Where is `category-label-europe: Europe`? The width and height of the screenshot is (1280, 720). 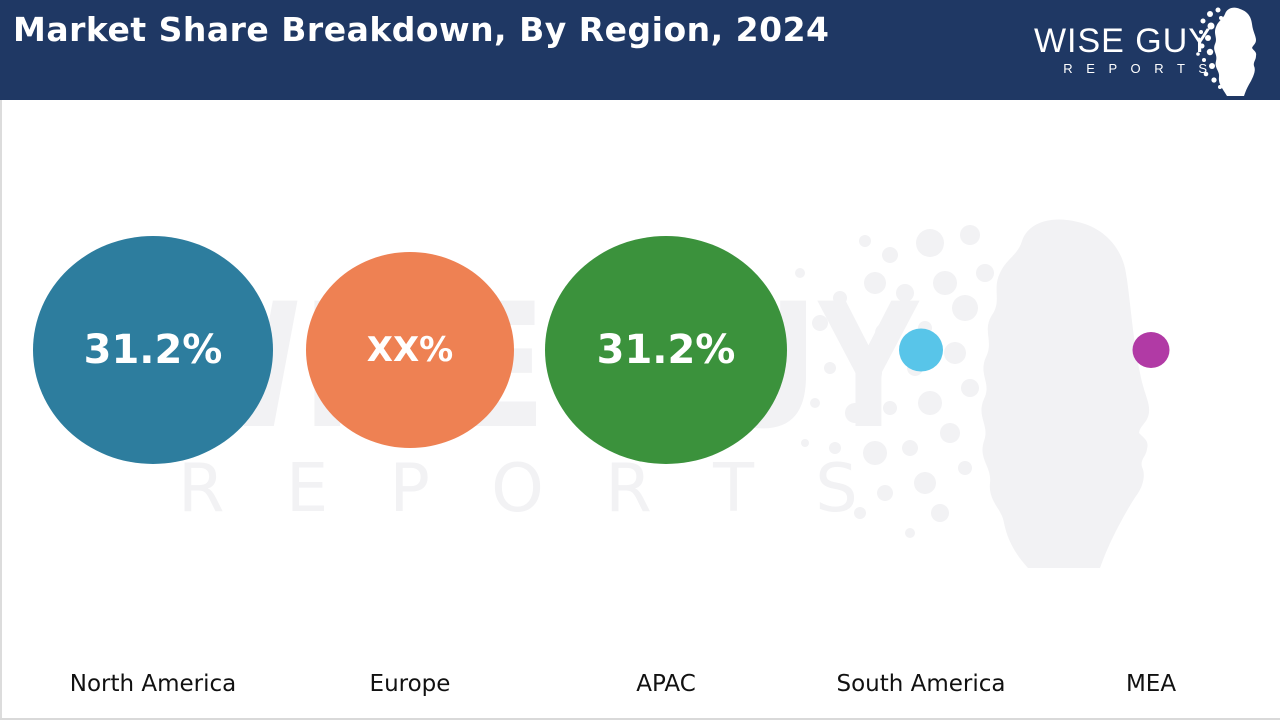
category-label-europe: Europe is located at coordinates (410, 684).